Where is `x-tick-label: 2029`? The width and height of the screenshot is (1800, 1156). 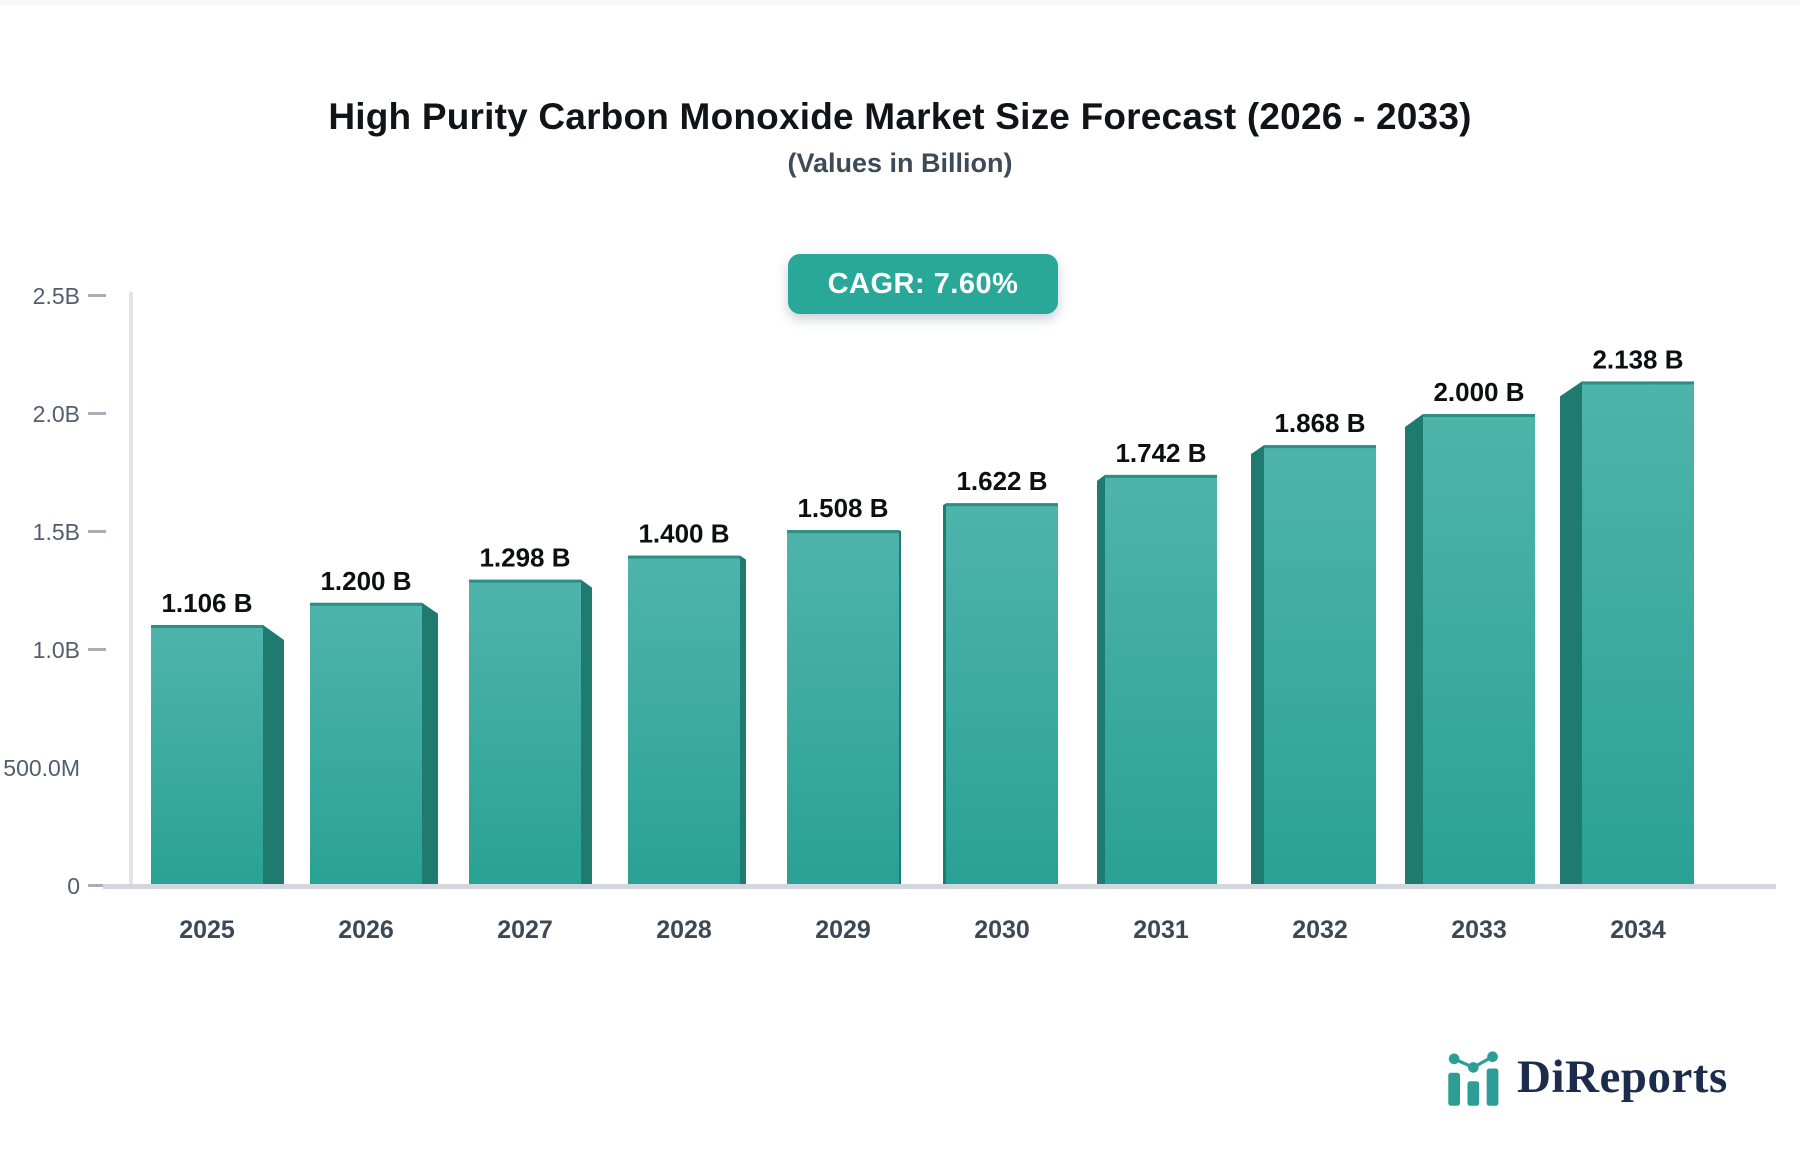 x-tick-label: 2029 is located at coordinates (843, 930).